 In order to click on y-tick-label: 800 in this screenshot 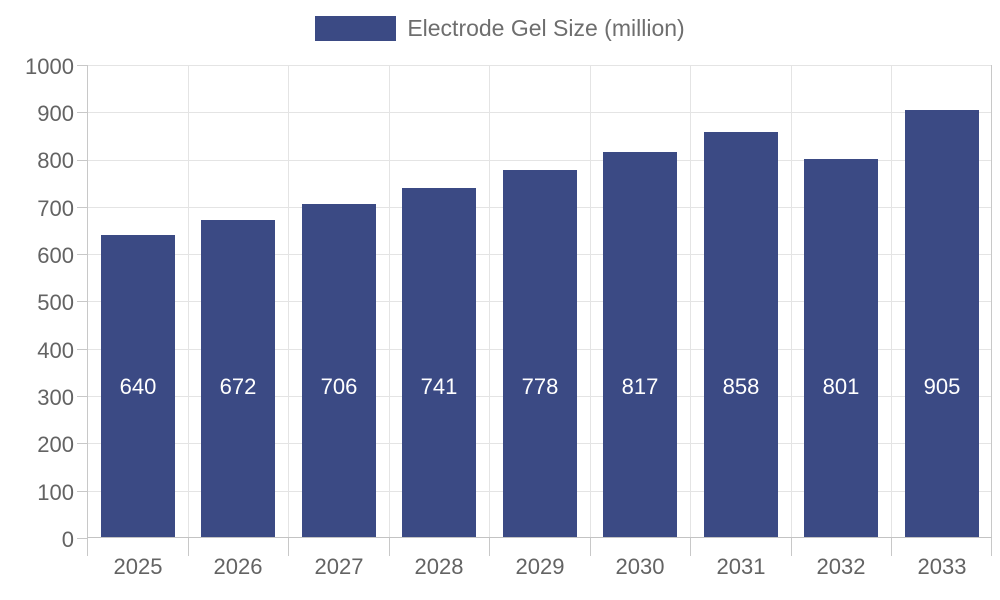, I will do `click(55, 160)`.